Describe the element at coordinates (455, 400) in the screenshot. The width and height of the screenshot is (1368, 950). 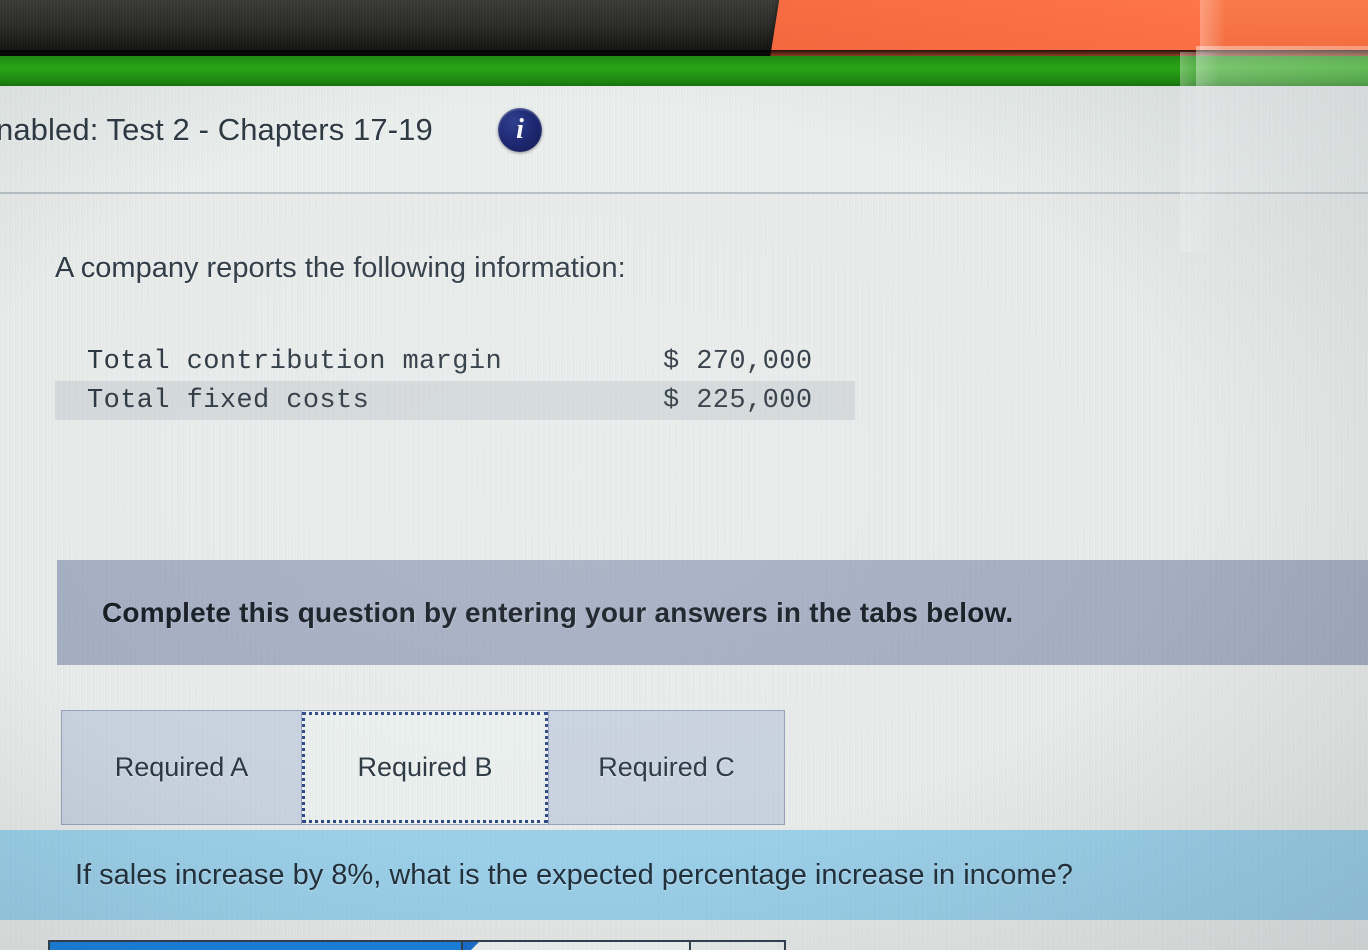
I see `table-row: Total fixed costs $ 225,000` at that location.